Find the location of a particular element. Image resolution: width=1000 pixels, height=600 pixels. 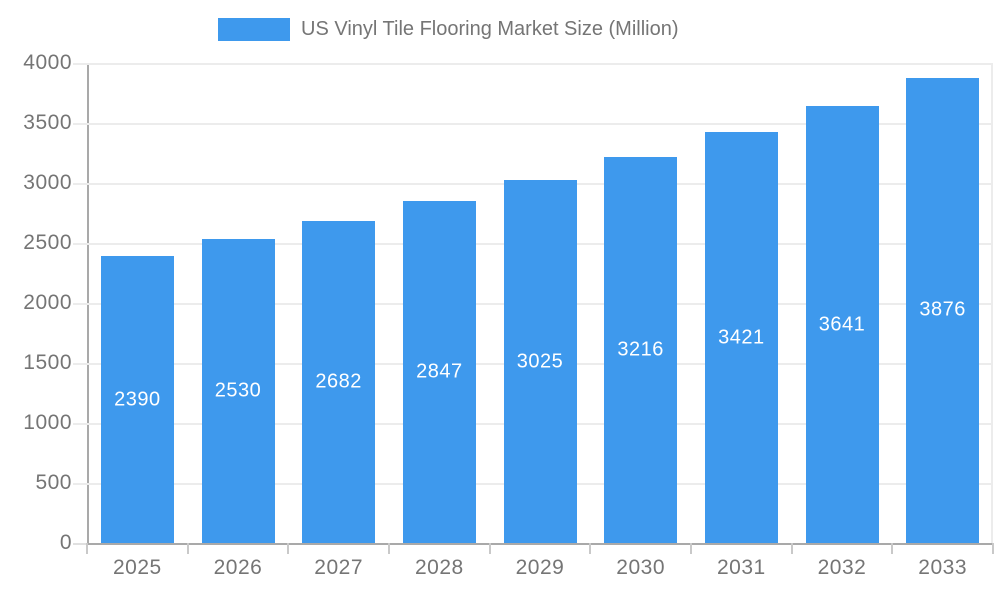

x-axis-label: 2032 is located at coordinates (842, 567).